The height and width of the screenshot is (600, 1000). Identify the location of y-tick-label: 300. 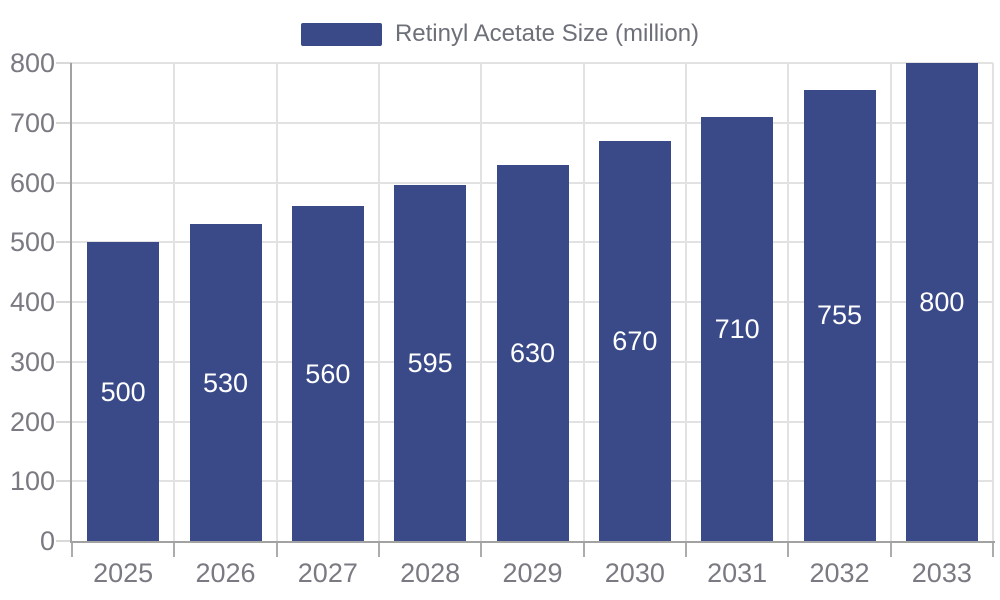
(32, 361).